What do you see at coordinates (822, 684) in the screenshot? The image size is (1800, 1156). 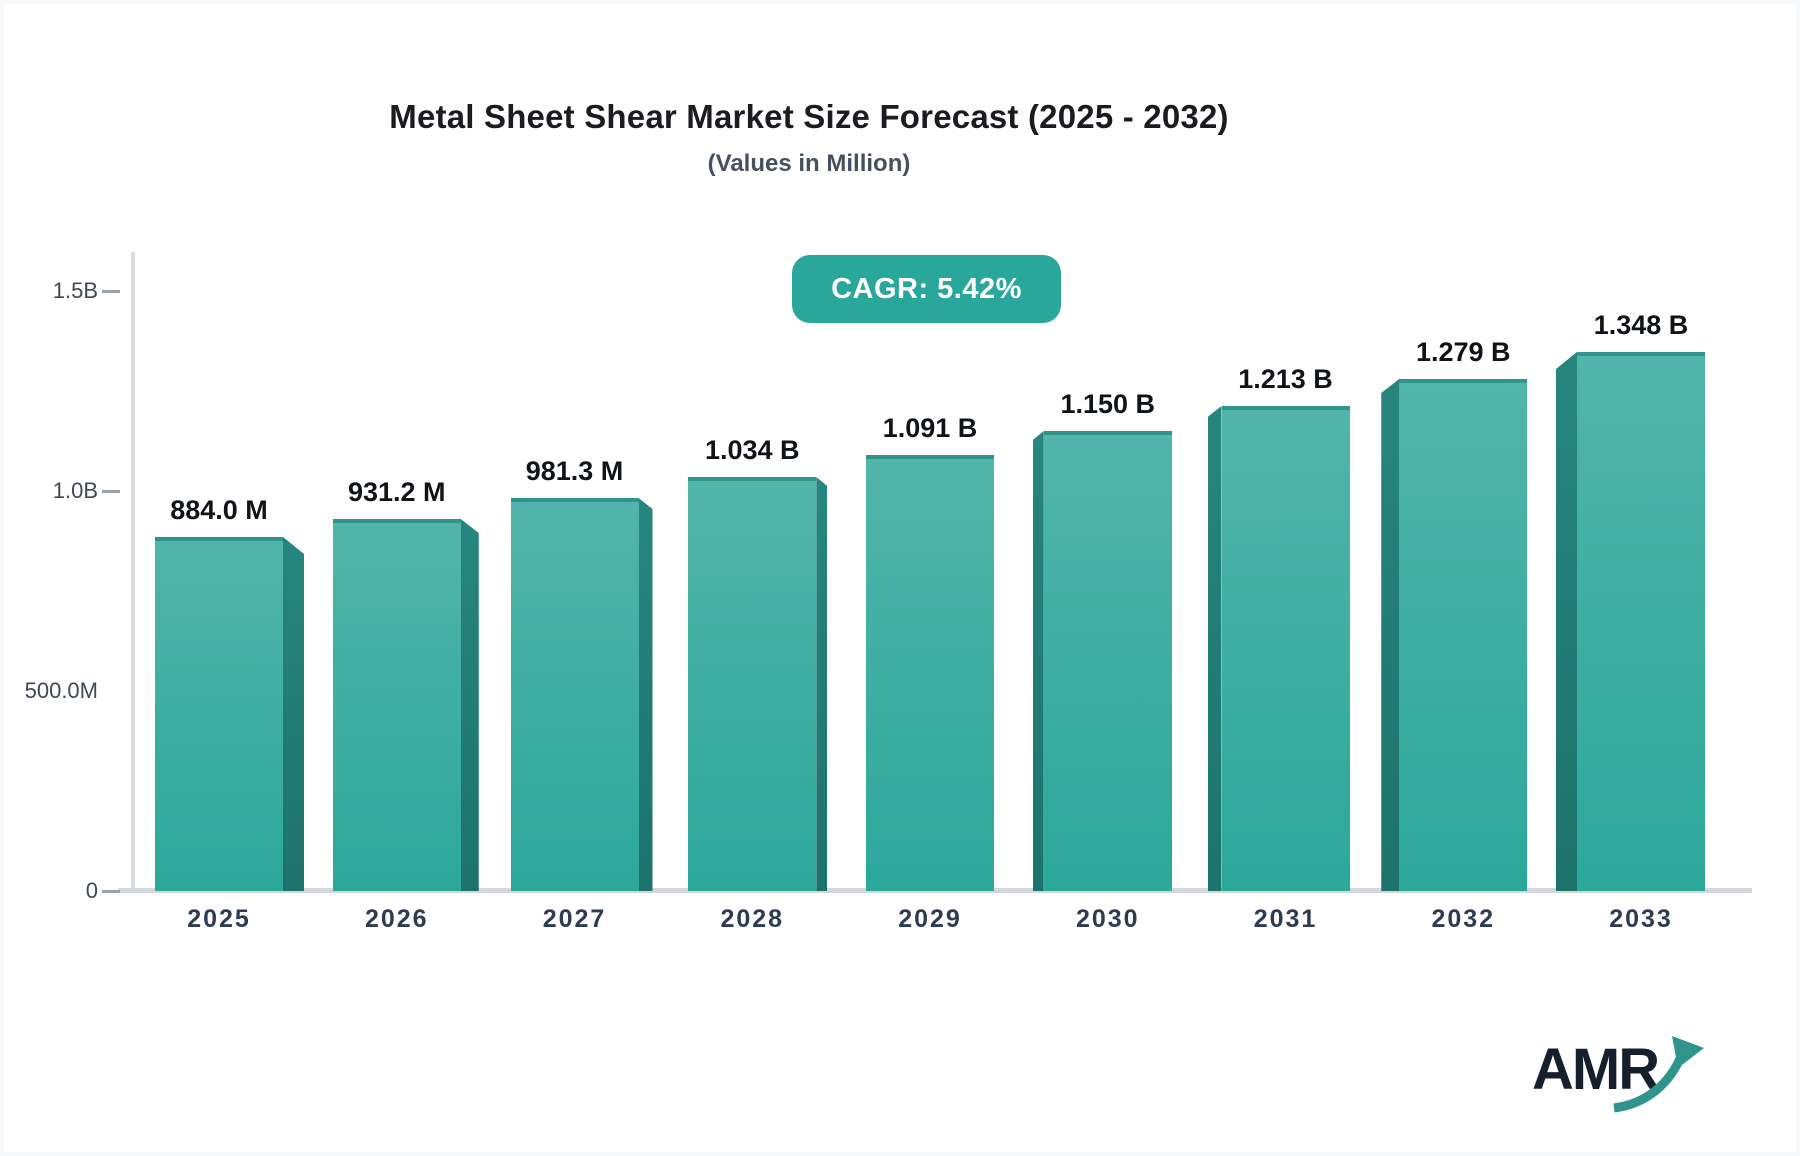 I see `bar-side-2028` at bounding box center [822, 684].